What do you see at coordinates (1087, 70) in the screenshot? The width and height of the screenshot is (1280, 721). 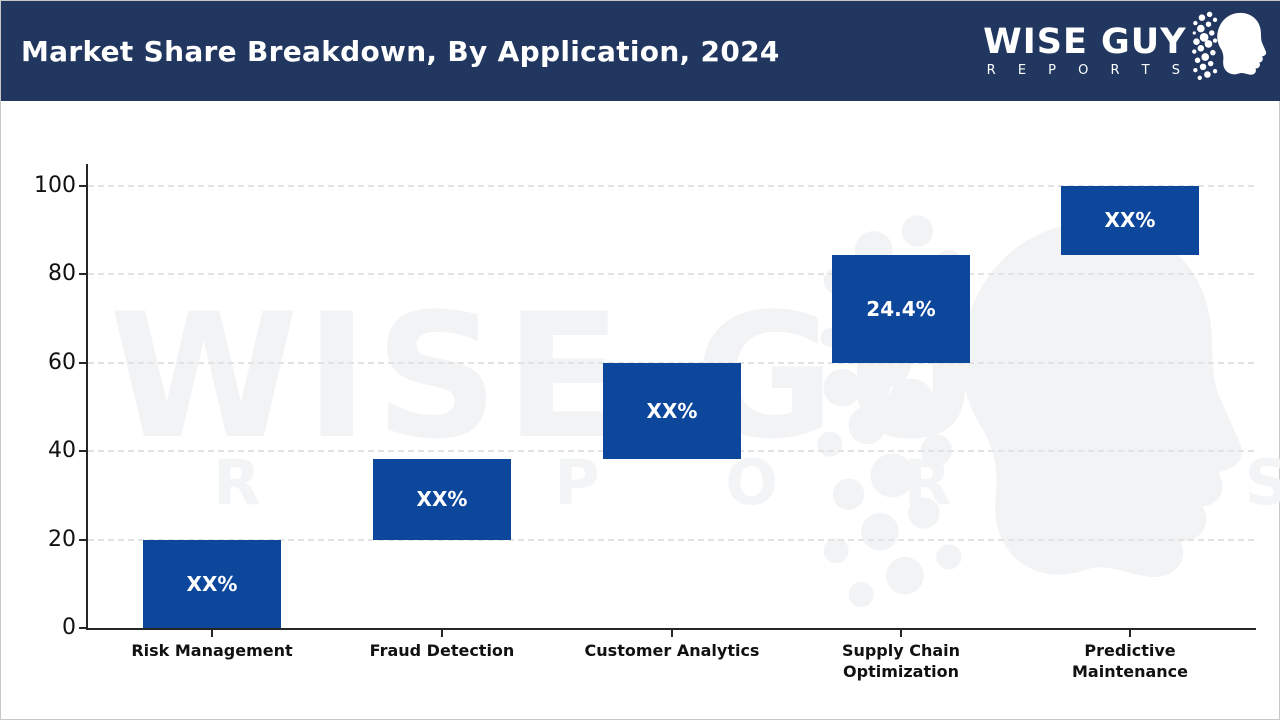 I see `brand-tagline: R E P O R T S` at bounding box center [1087, 70].